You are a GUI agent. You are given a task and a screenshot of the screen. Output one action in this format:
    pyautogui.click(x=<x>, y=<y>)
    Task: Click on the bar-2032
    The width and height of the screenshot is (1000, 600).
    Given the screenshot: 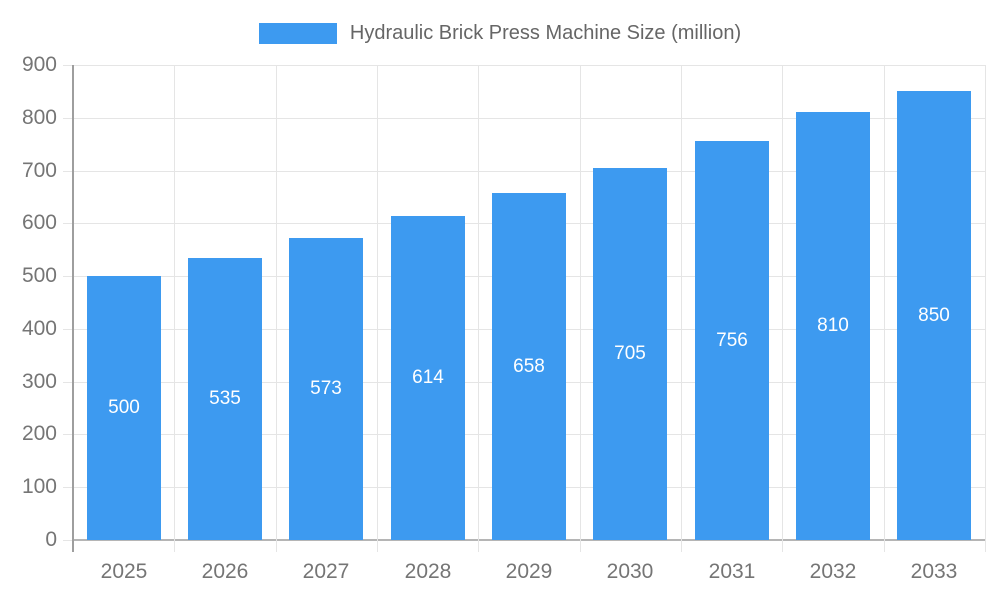 What is the action you would take?
    pyautogui.click(x=833, y=326)
    